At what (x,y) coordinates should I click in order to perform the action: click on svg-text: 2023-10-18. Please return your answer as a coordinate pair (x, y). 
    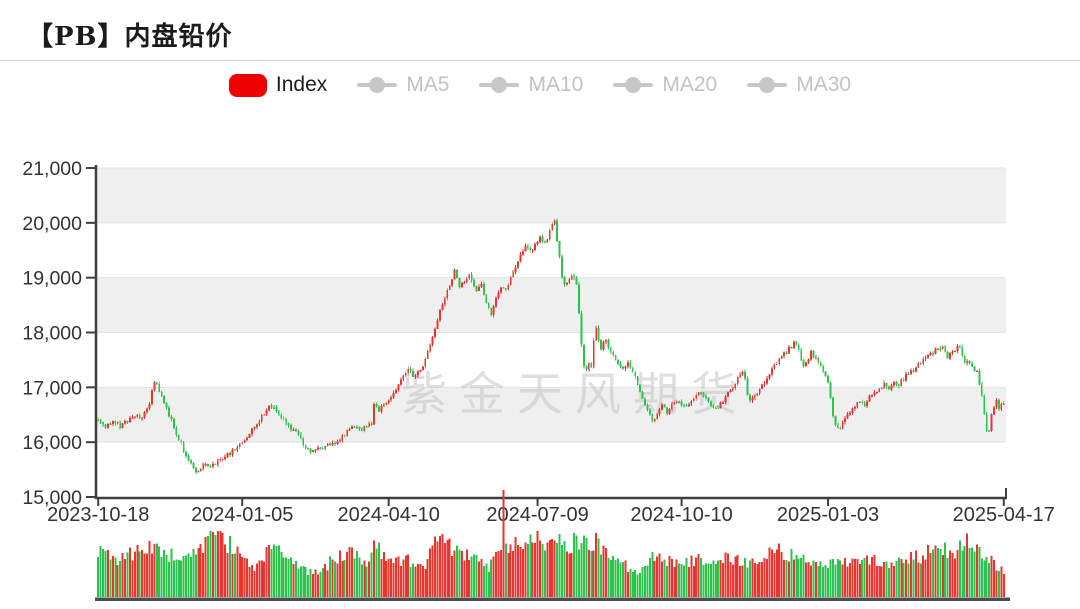
    Looking at the image, I should click on (98, 515).